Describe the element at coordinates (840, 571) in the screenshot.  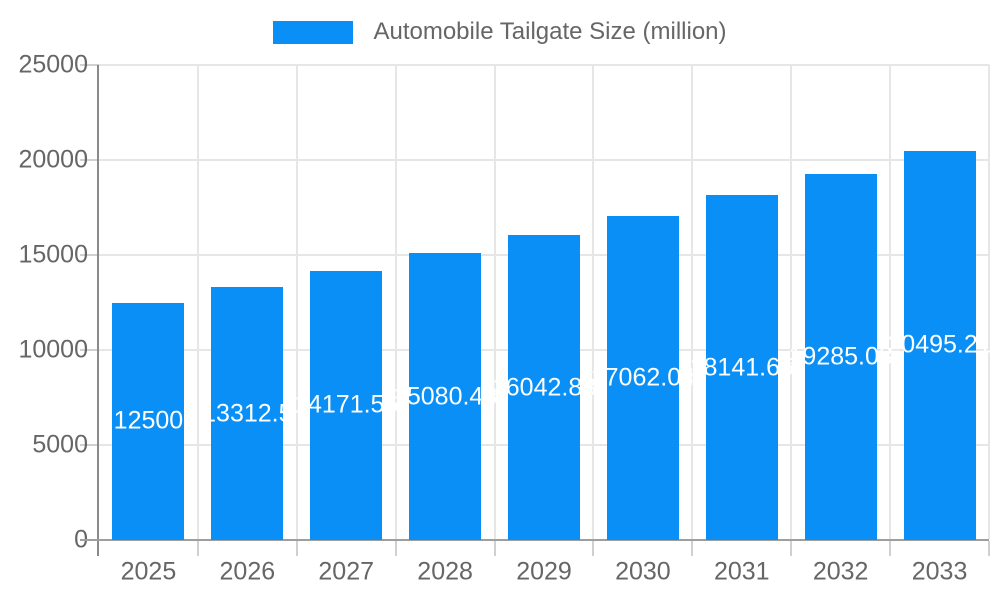
I see `x-tick-label: 2032` at that location.